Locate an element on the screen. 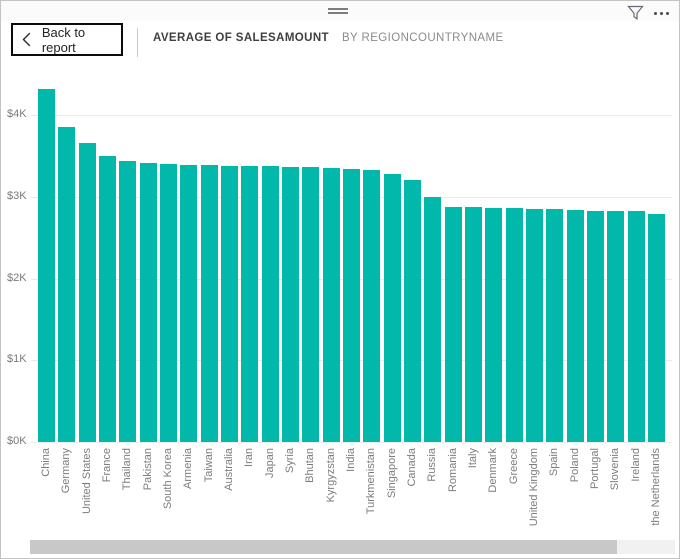  y-axis-tick-label: $4K is located at coordinates (17, 114).